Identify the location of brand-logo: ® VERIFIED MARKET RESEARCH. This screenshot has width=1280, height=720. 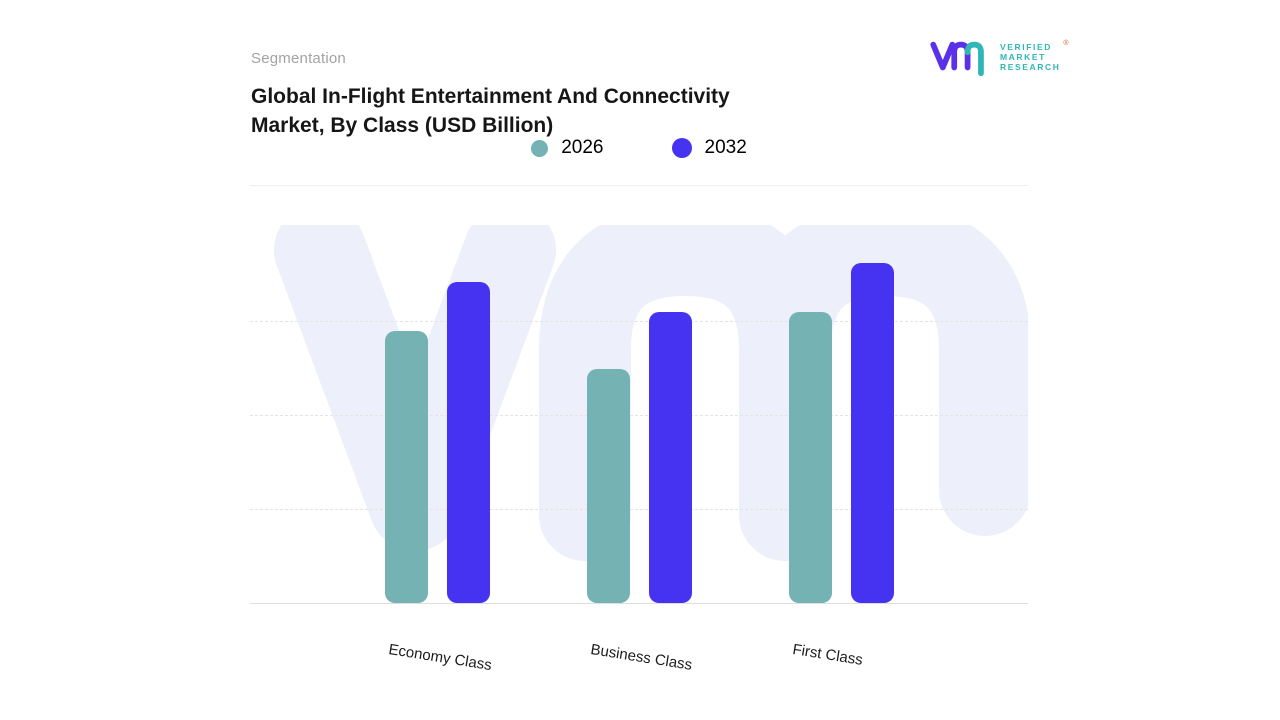
(998, 57).